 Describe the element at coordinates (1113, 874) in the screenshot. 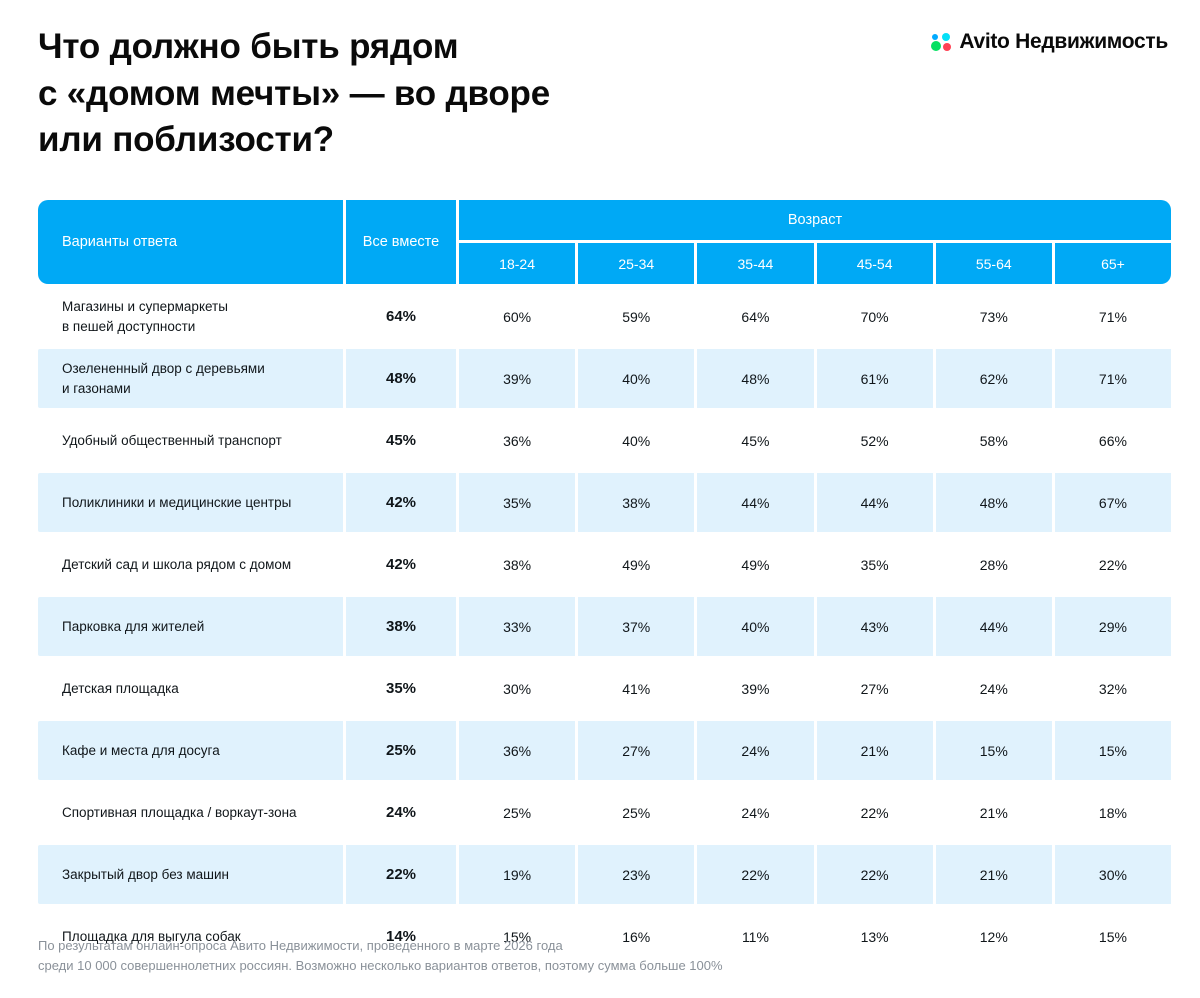

I see `cell-age-65plus: 30%` at that location.